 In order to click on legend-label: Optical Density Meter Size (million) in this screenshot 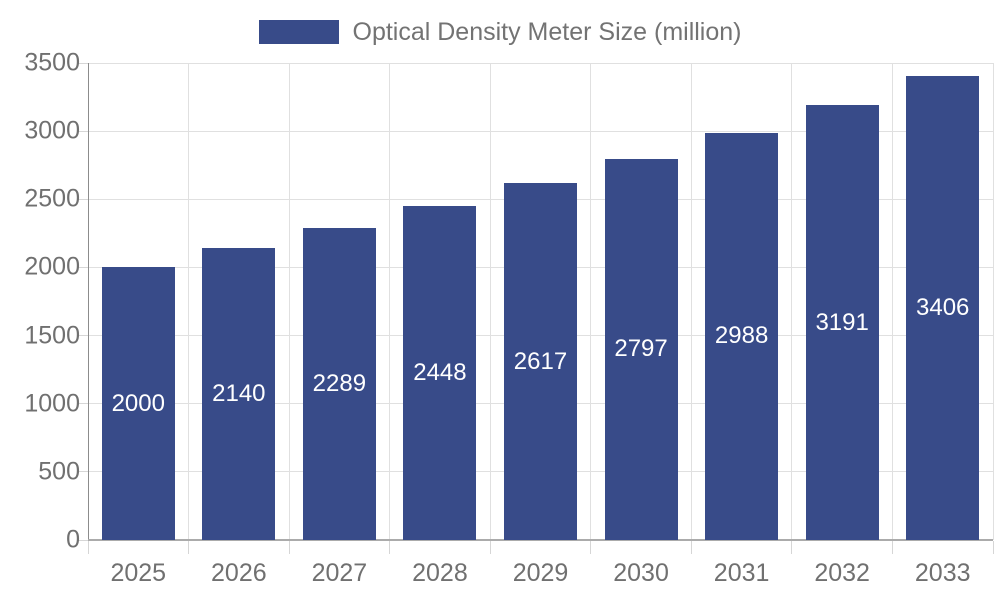, I will do `click(547, 31)`.